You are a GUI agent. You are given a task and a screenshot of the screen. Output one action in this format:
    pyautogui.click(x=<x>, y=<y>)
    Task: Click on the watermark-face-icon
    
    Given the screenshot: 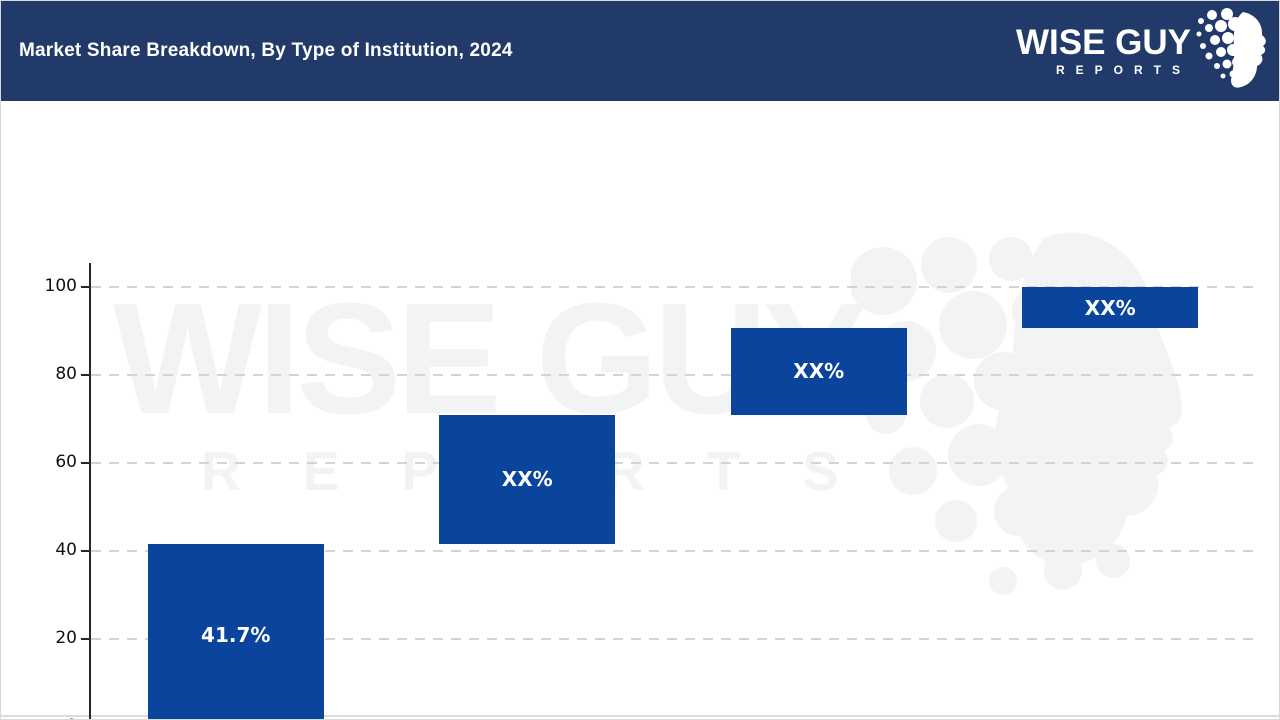 What is the action you would take?
    pyautogui.click(x=1017, y=413)
    